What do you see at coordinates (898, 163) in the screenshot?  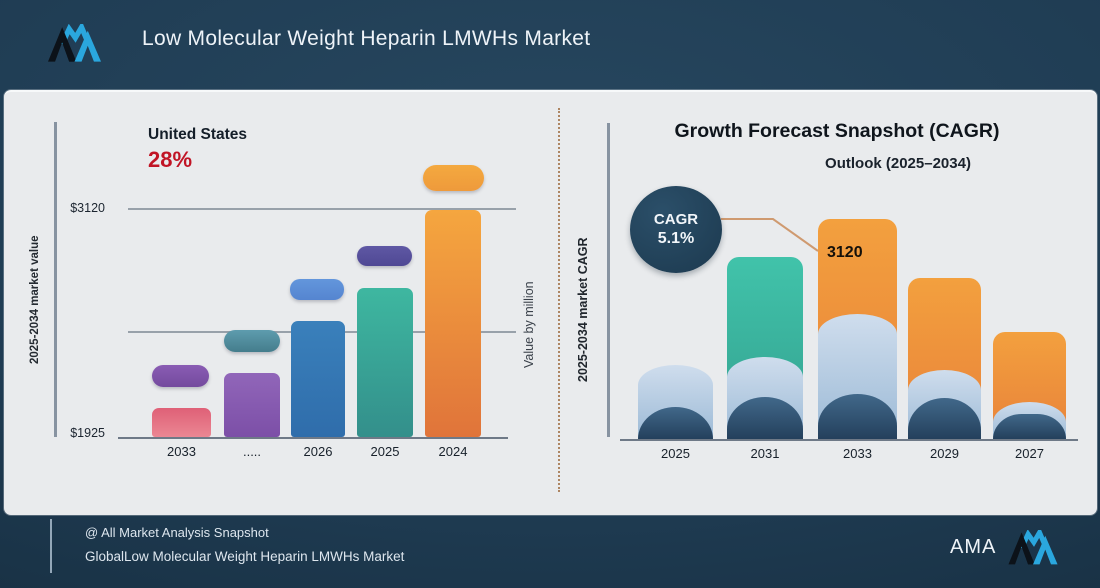 I see `right-chart-subtitle: Outlook (2025–2034)` at bounding box center [898, 163].